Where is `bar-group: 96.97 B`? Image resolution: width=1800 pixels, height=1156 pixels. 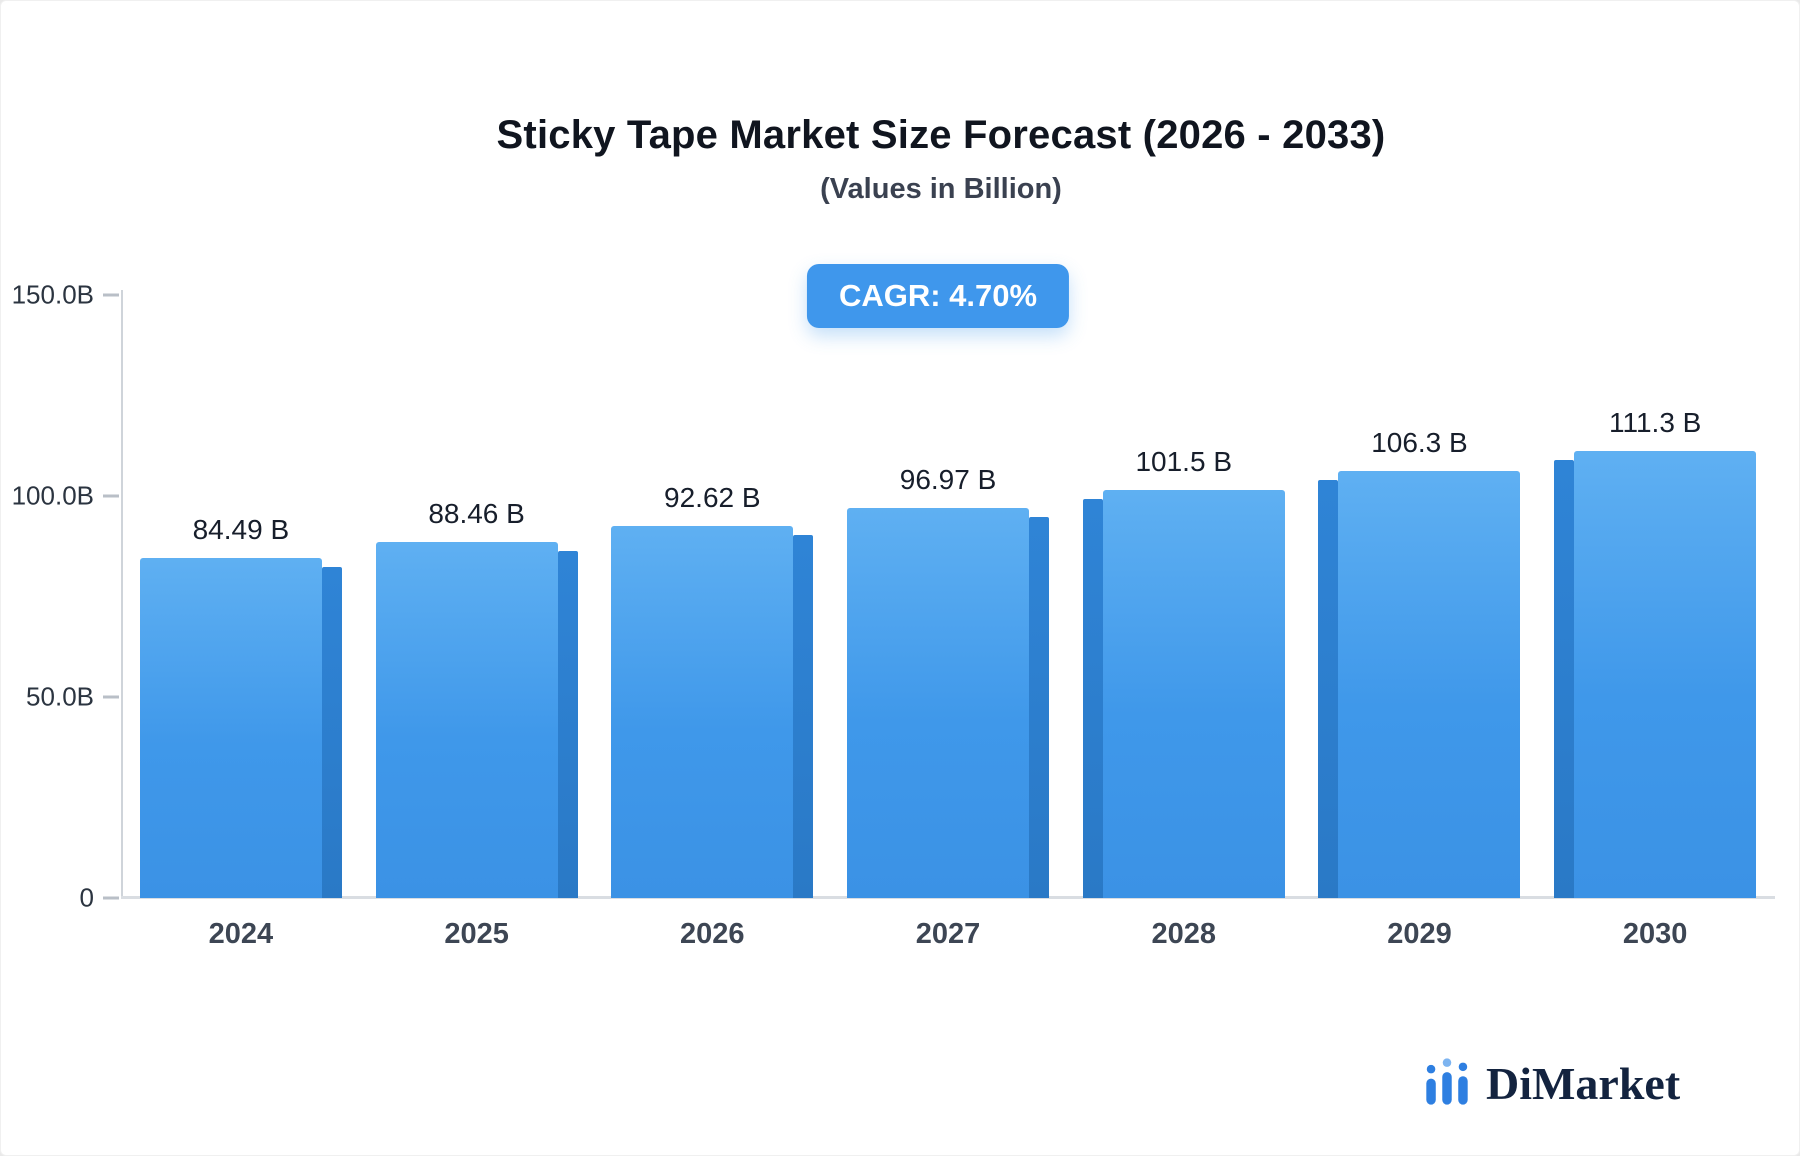 bar-group: 96.97 B is located at coordinates (948, 596).